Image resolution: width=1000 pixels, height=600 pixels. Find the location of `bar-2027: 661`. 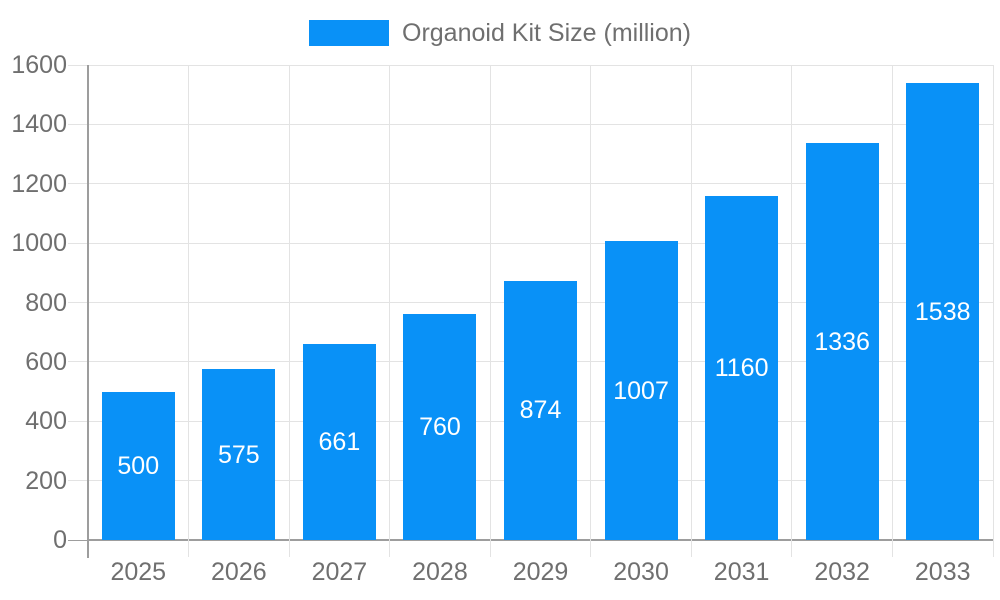

bar-2027: 661 is located at coordinates (339, 441).